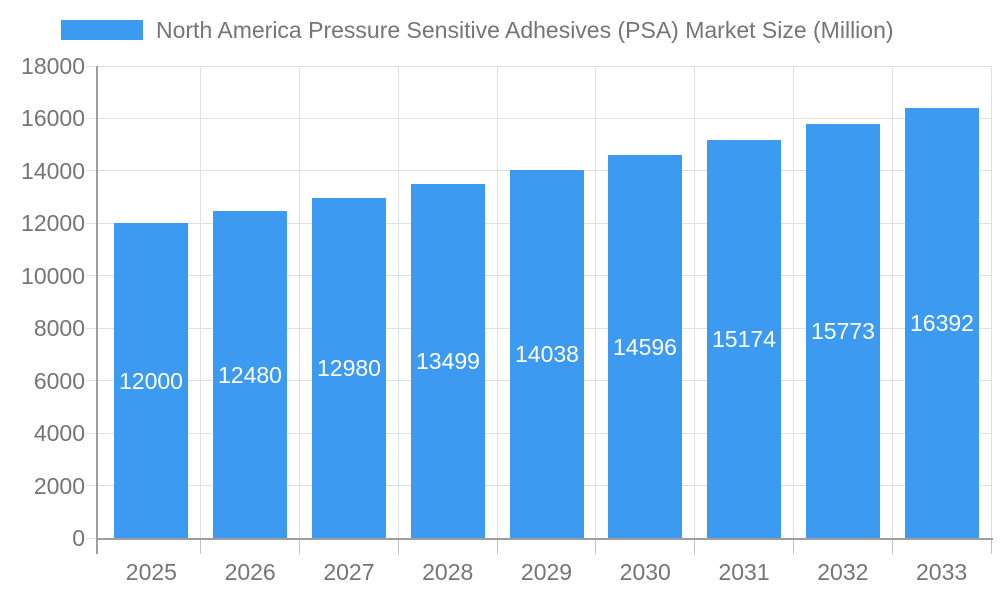 The height and width of the screenshot is (600, 1000). I want to click on bar-2029: 14038, so click(547, 354).